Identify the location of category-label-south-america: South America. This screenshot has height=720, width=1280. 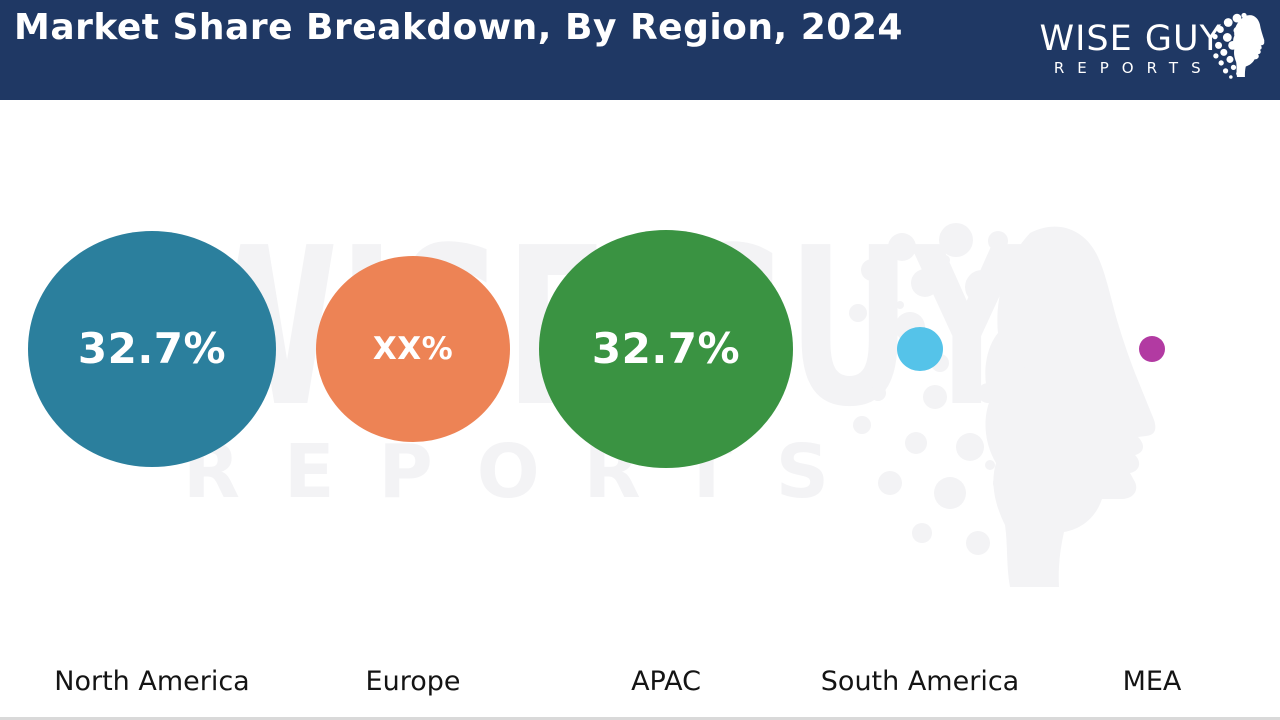
(920, 681).